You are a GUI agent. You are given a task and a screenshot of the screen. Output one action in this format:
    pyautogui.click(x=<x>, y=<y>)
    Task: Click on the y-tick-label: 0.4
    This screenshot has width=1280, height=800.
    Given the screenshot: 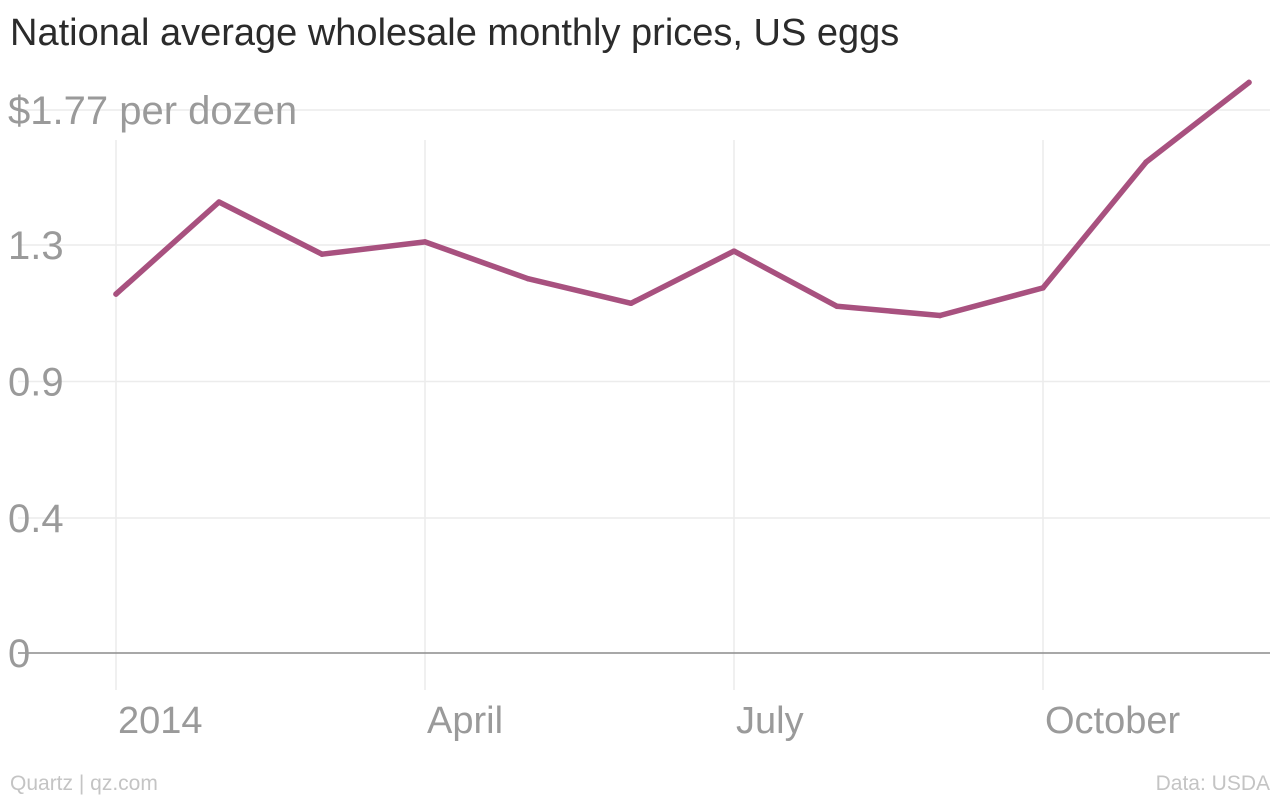 What is the action you would take?
    pyautogui.click(x=36, y=519)
    